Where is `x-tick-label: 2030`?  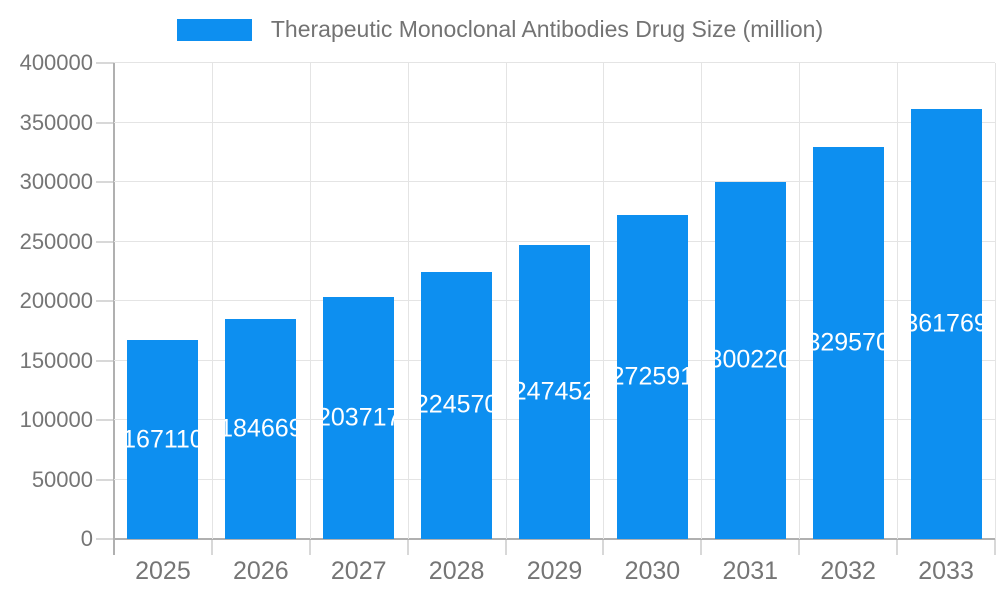
x-tick-label: 2030 is located at coordinates (652, 571).